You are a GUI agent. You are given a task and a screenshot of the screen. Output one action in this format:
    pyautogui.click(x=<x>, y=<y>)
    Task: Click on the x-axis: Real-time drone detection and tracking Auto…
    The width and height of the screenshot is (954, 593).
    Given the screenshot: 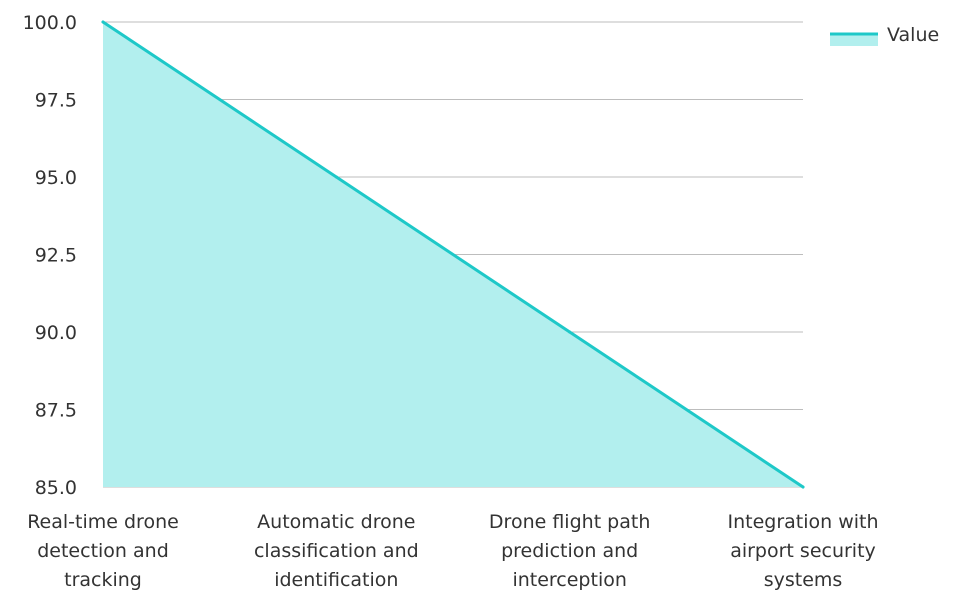 What is the action you would take?
    pyautogui.click(x=452, y=551)
    